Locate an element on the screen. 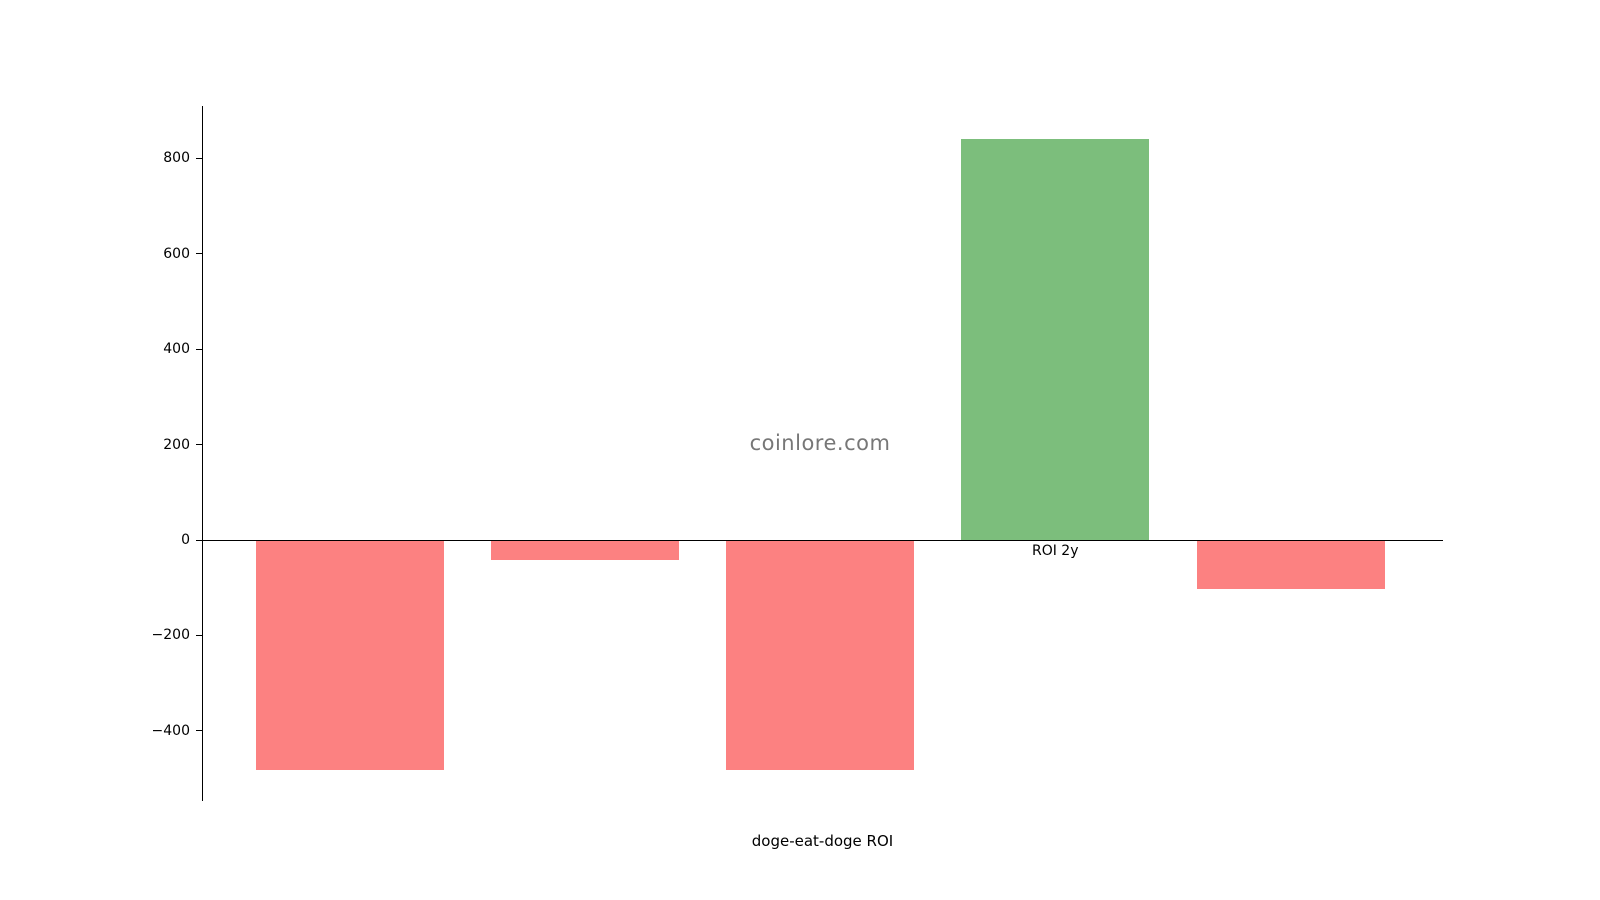 Image resolution: width=1600 pixels, height=900 pixels. y-tick-label: −200 is located at coordinates (170, 635).